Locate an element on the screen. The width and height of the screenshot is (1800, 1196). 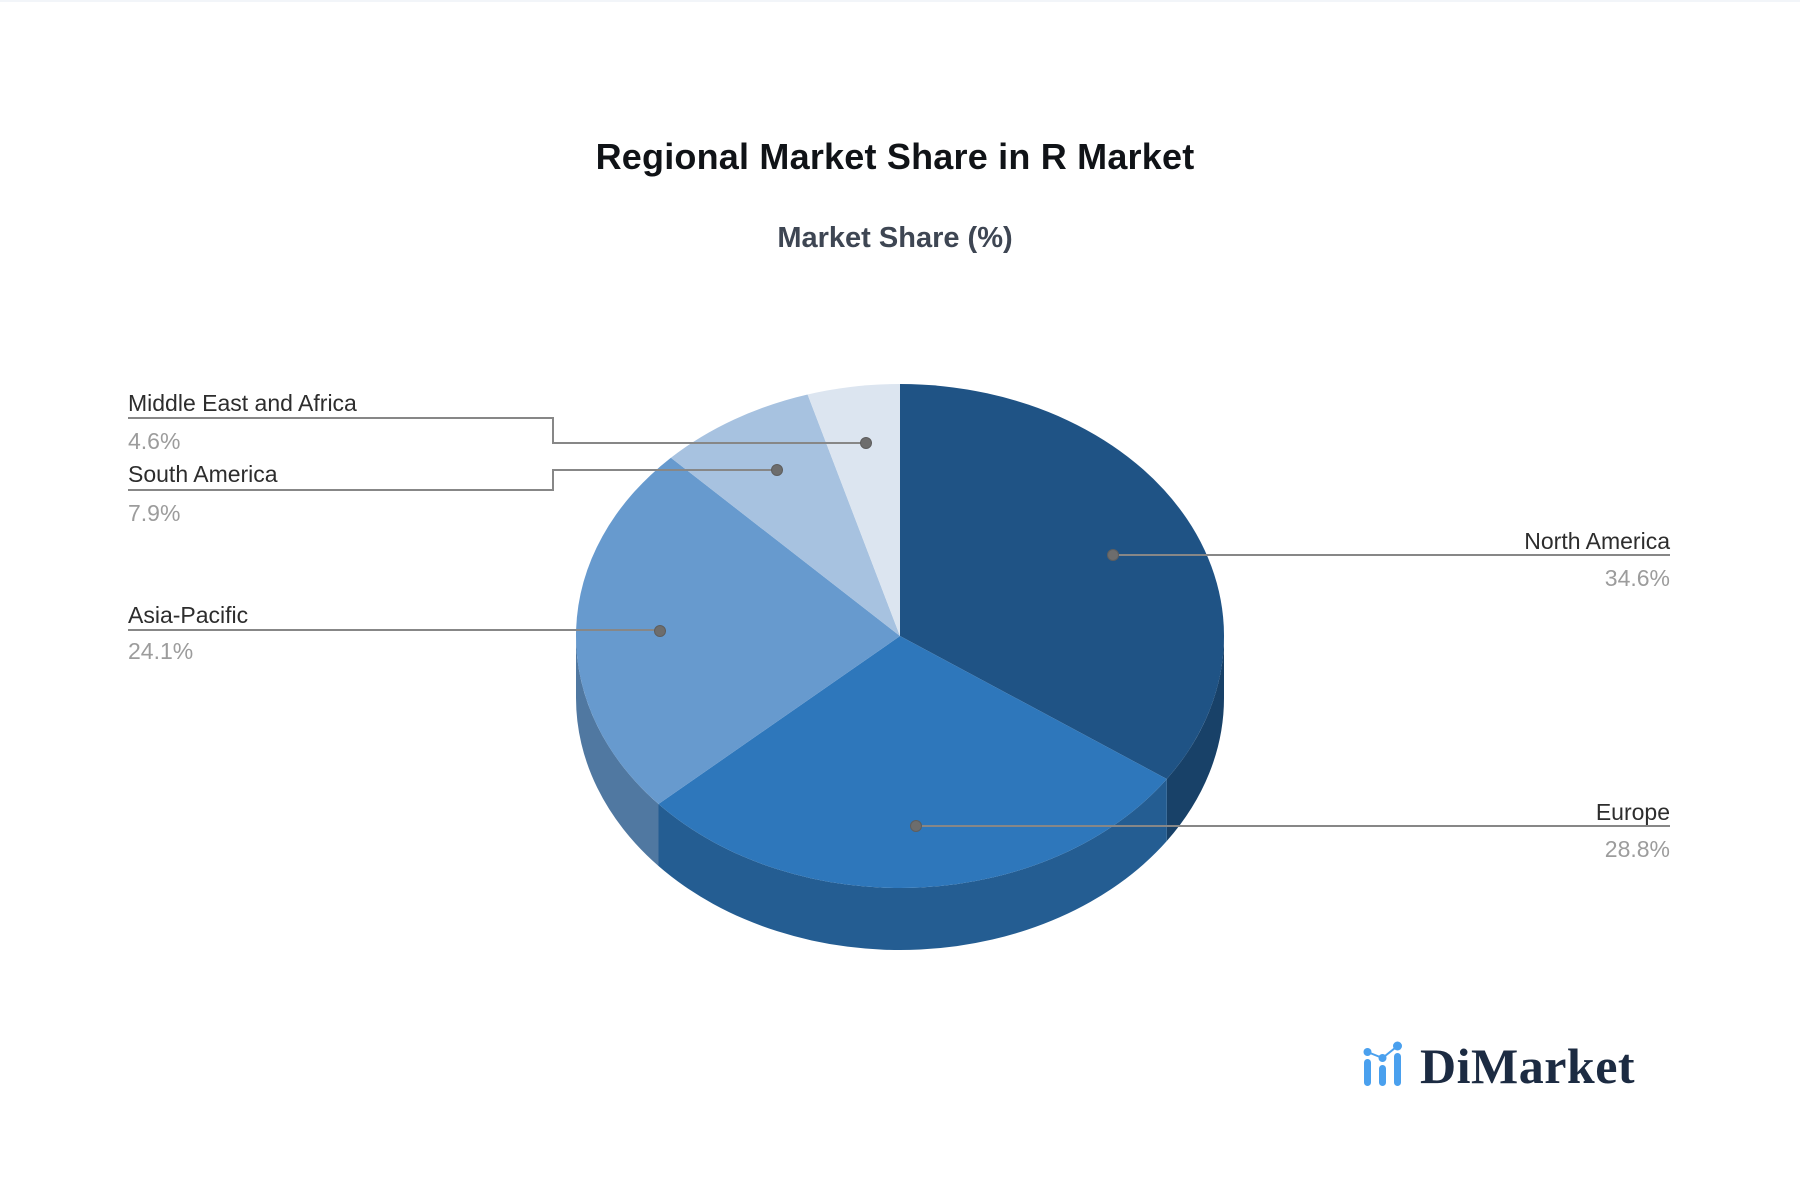
anchor-dot-asia-pacific is located at coordinates (660, 631).